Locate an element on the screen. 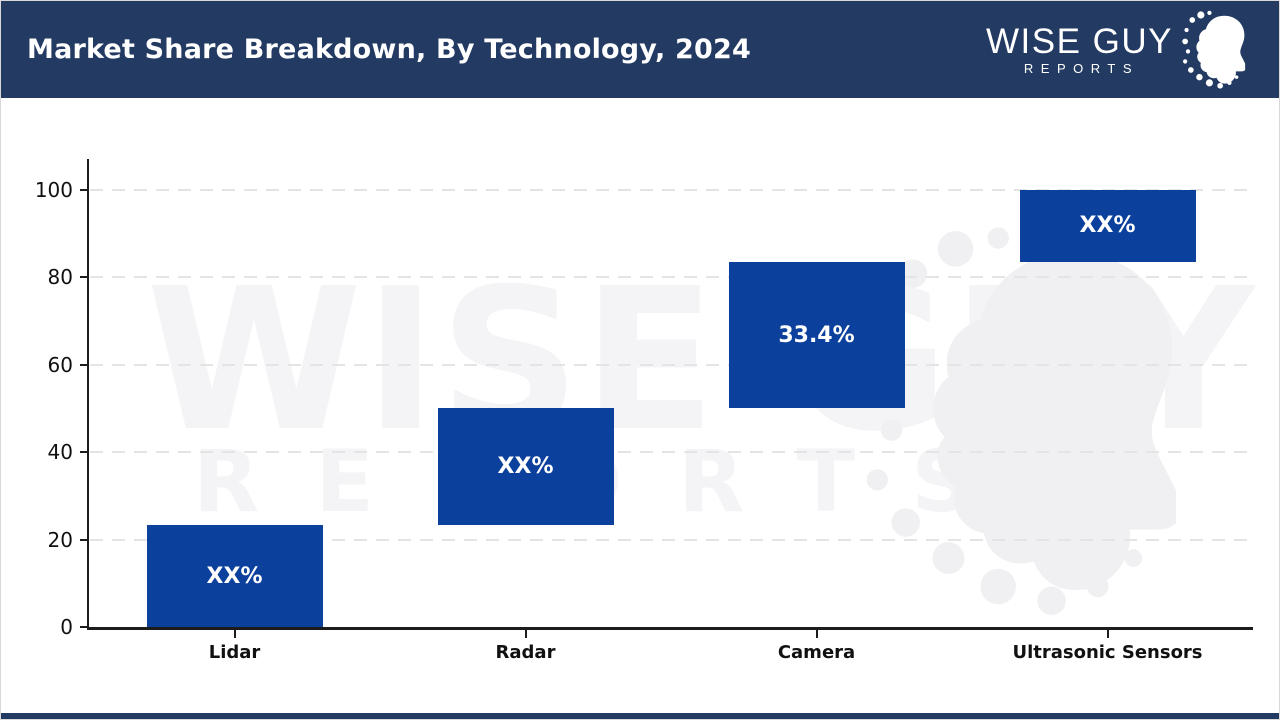 The width and height of the screenshot is (1280, 720). y-axis-line is located at coordinates (88, 394).